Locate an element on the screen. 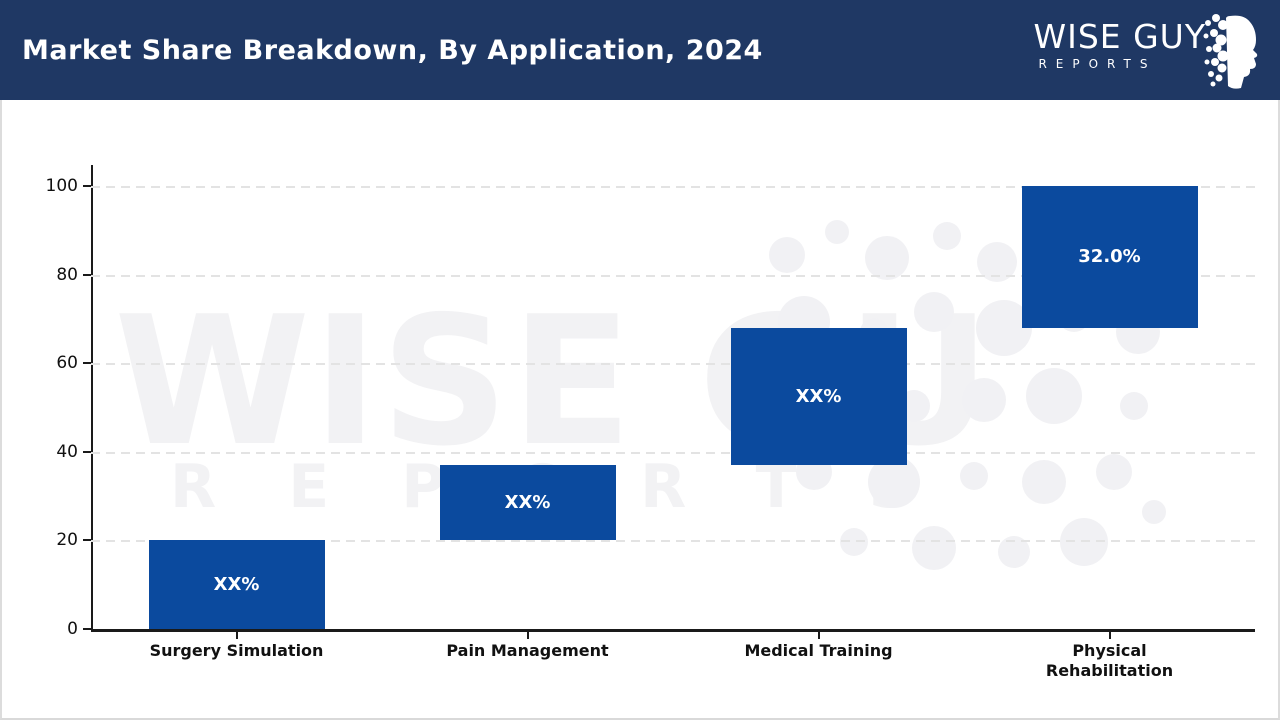  x-category-label: Surgery Simulation is located at coordinates (236, 650).